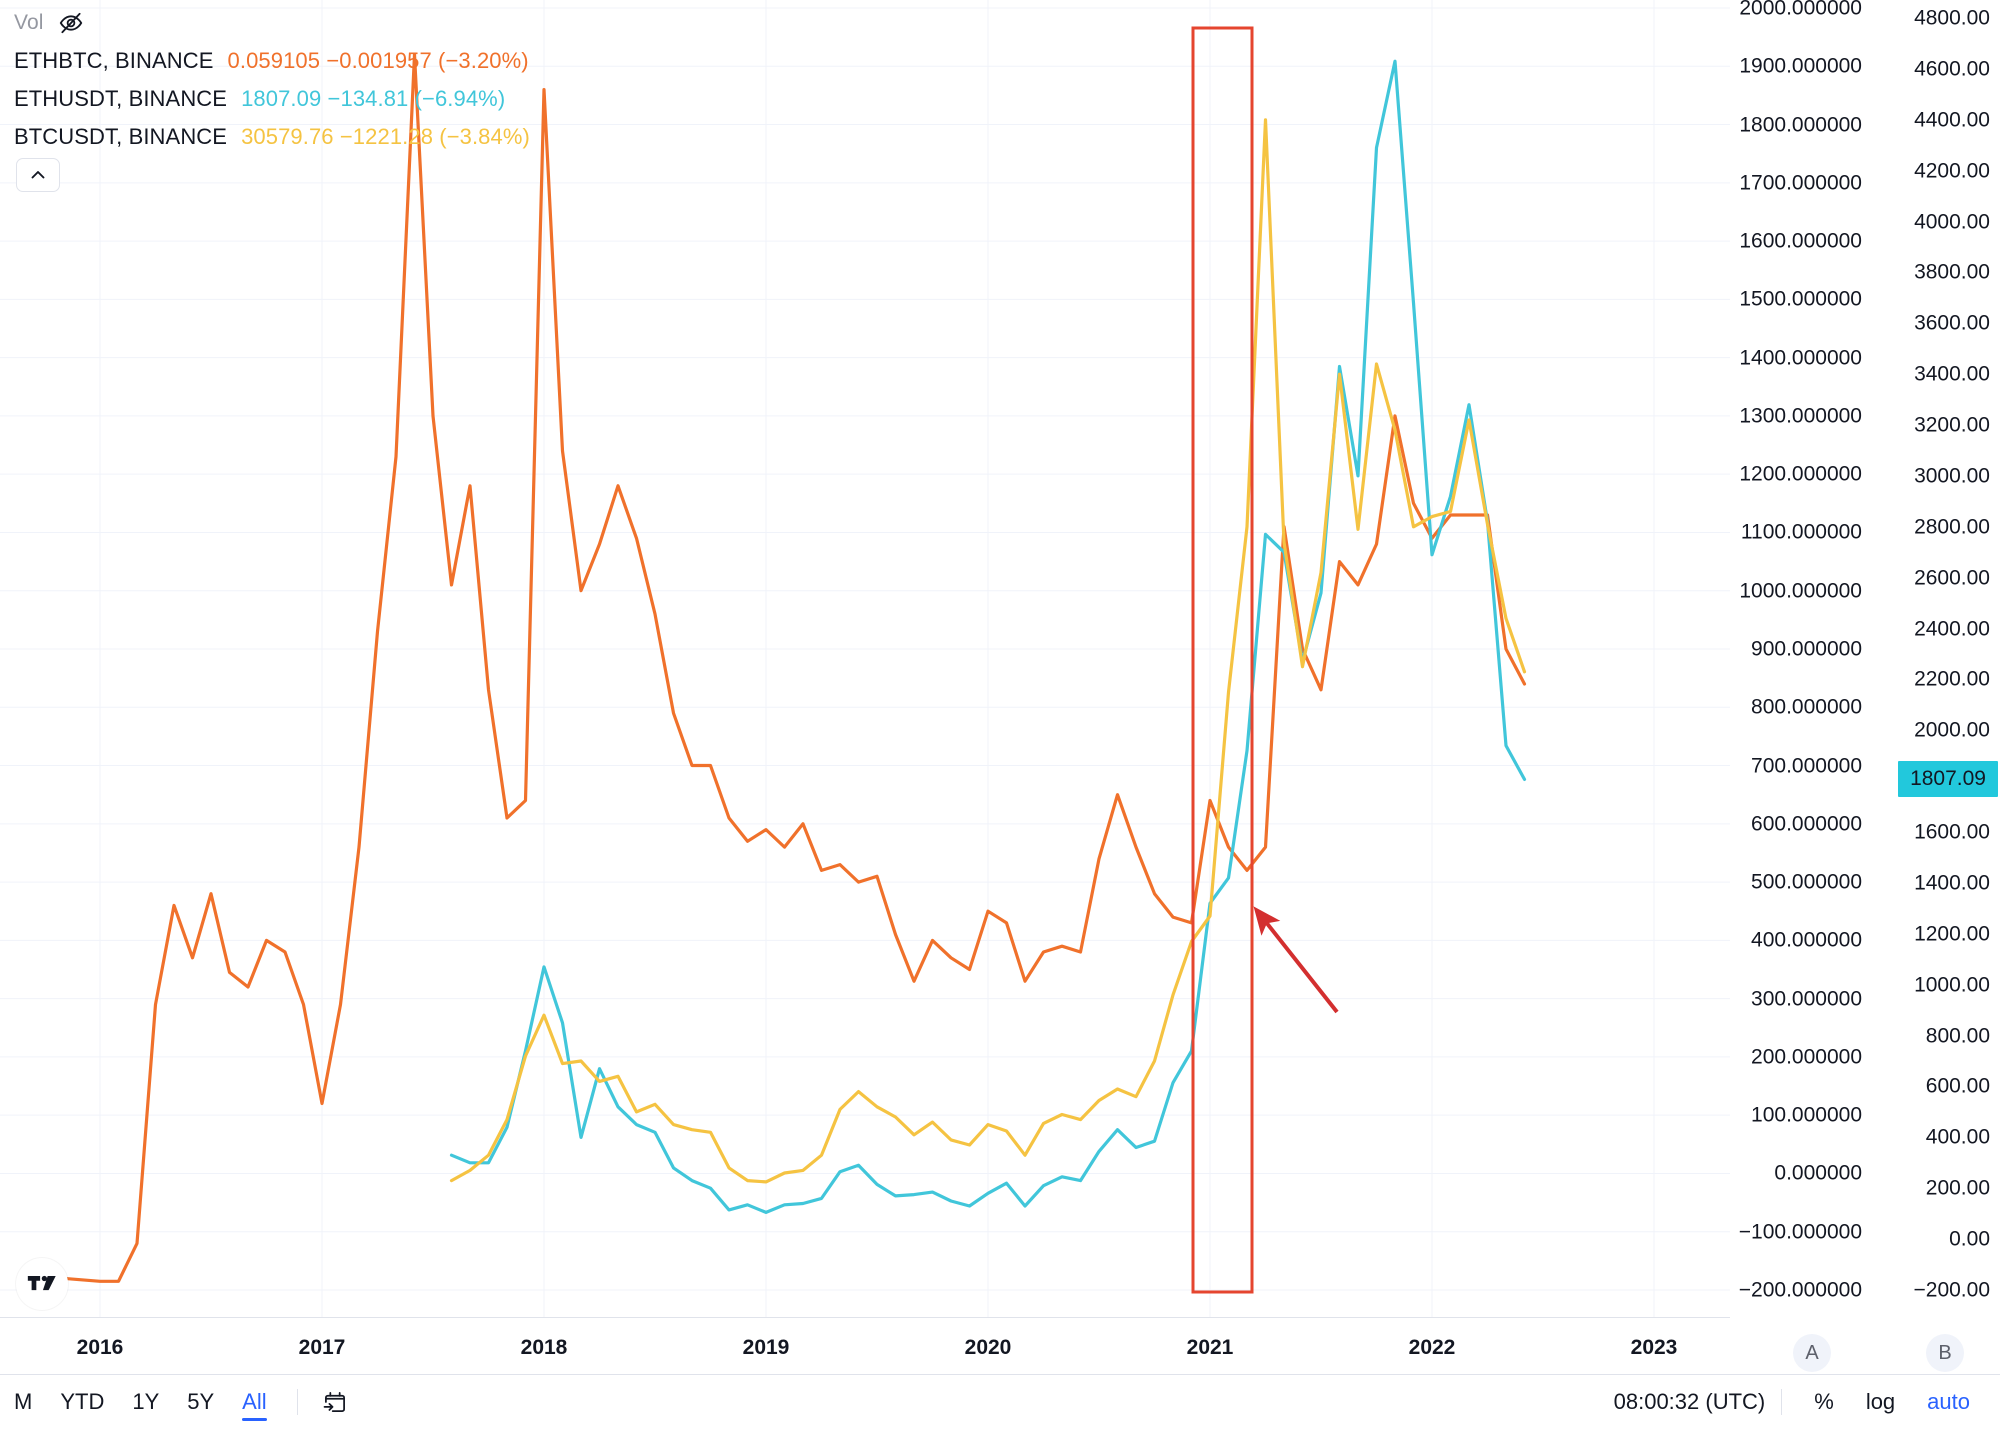 This screenshot has height=1429, width=2000. Describe the element at coordinates (1957, 1036) in the screenshot. I see `axis-b-tick: 800.00` at that location.